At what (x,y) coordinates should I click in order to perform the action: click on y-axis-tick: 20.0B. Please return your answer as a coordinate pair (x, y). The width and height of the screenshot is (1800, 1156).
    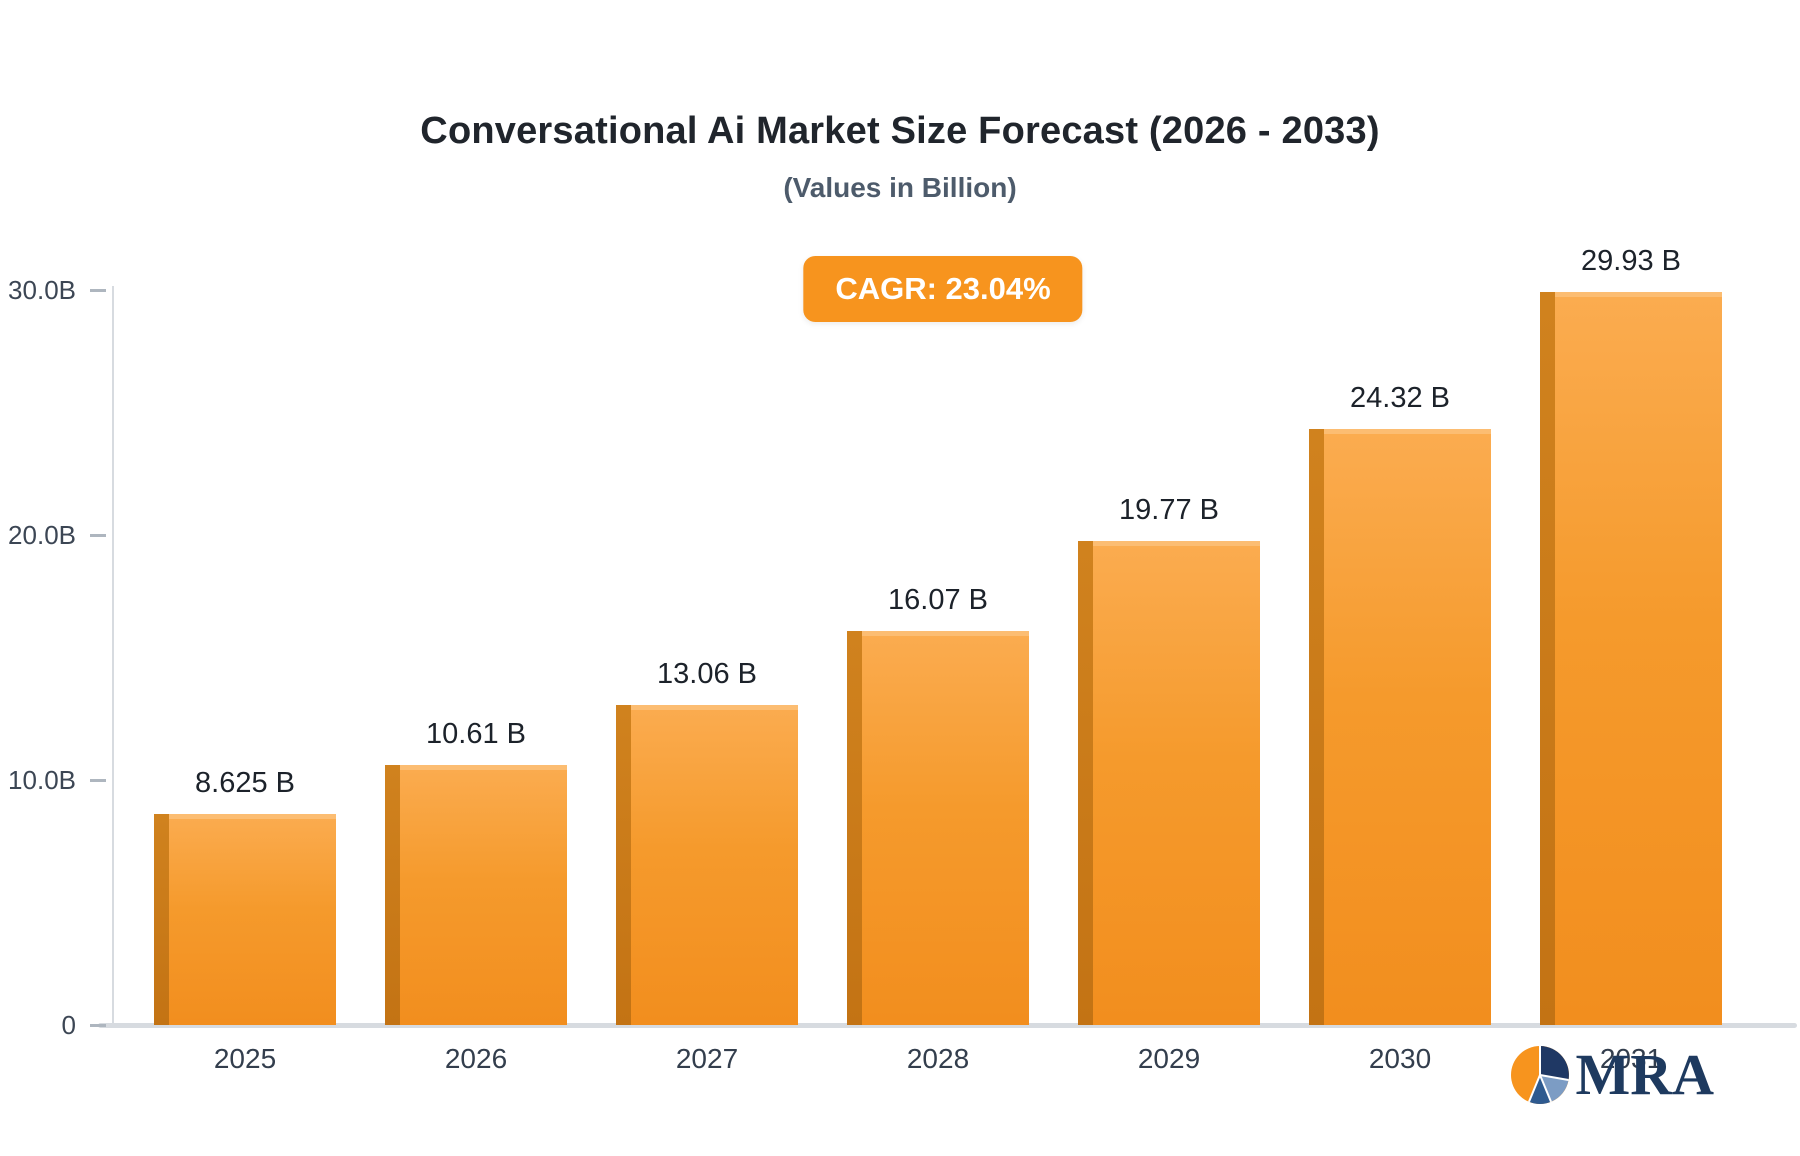
    Looking at the image, I should click on (60, 535).